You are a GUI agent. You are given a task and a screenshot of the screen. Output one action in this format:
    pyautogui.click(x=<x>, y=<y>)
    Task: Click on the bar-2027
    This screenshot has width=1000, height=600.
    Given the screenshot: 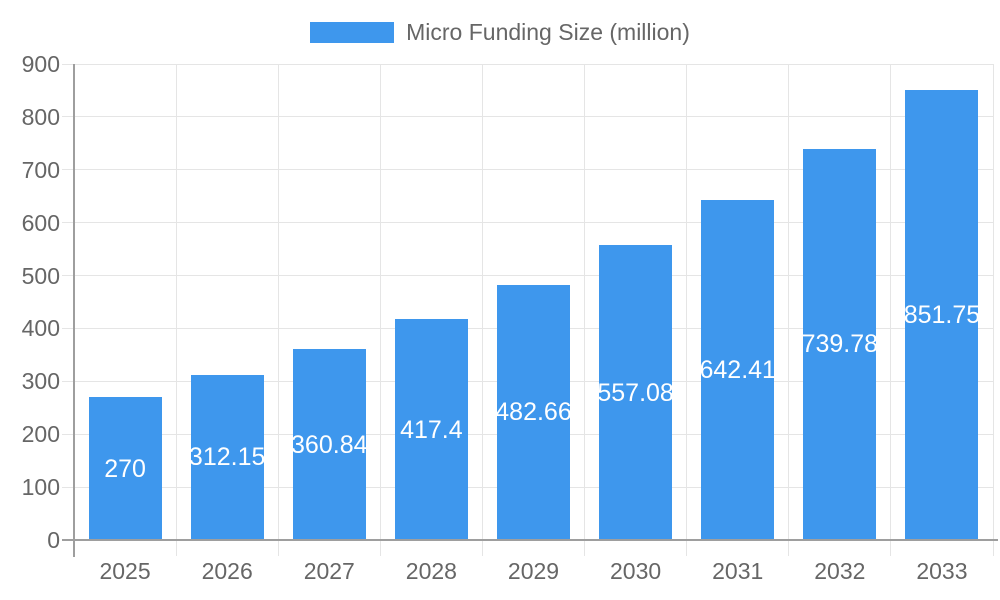 What is the action you would take?
    pyautogui.click(x=329, y=444)
    